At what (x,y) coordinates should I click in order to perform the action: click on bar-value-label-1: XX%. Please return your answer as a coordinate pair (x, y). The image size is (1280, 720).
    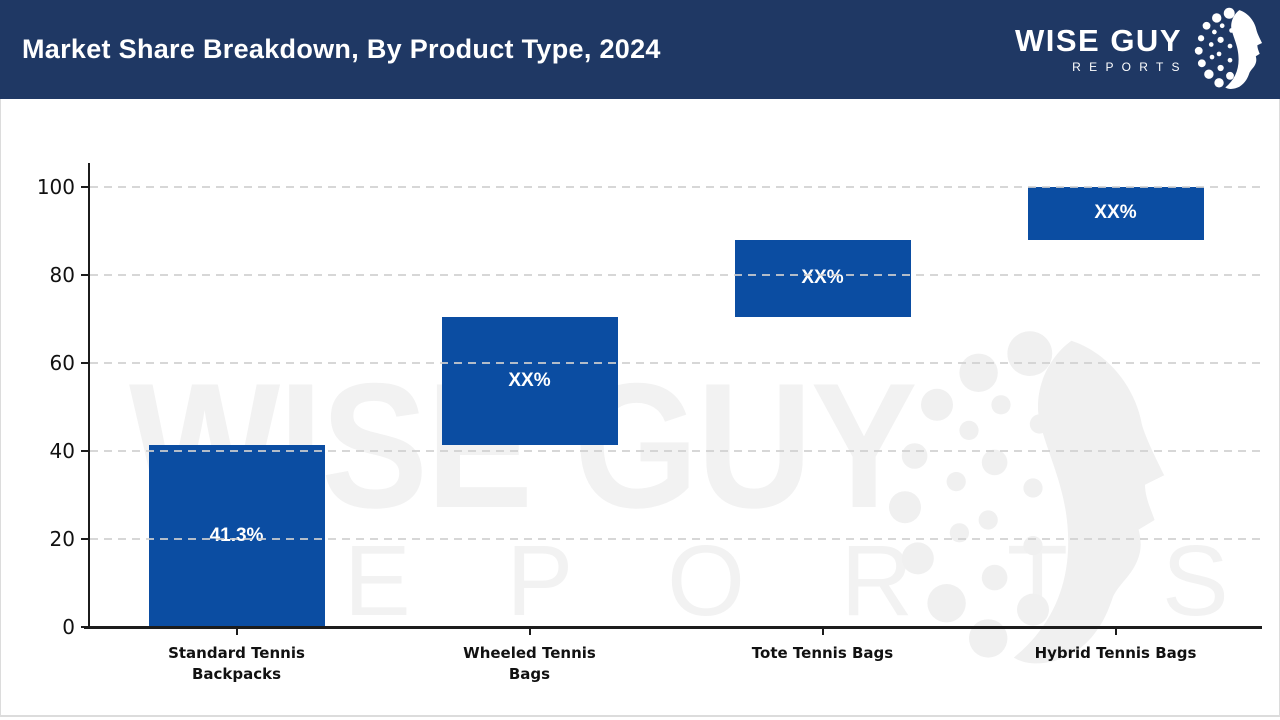
    Looking at the image, I should click on (529, 380).